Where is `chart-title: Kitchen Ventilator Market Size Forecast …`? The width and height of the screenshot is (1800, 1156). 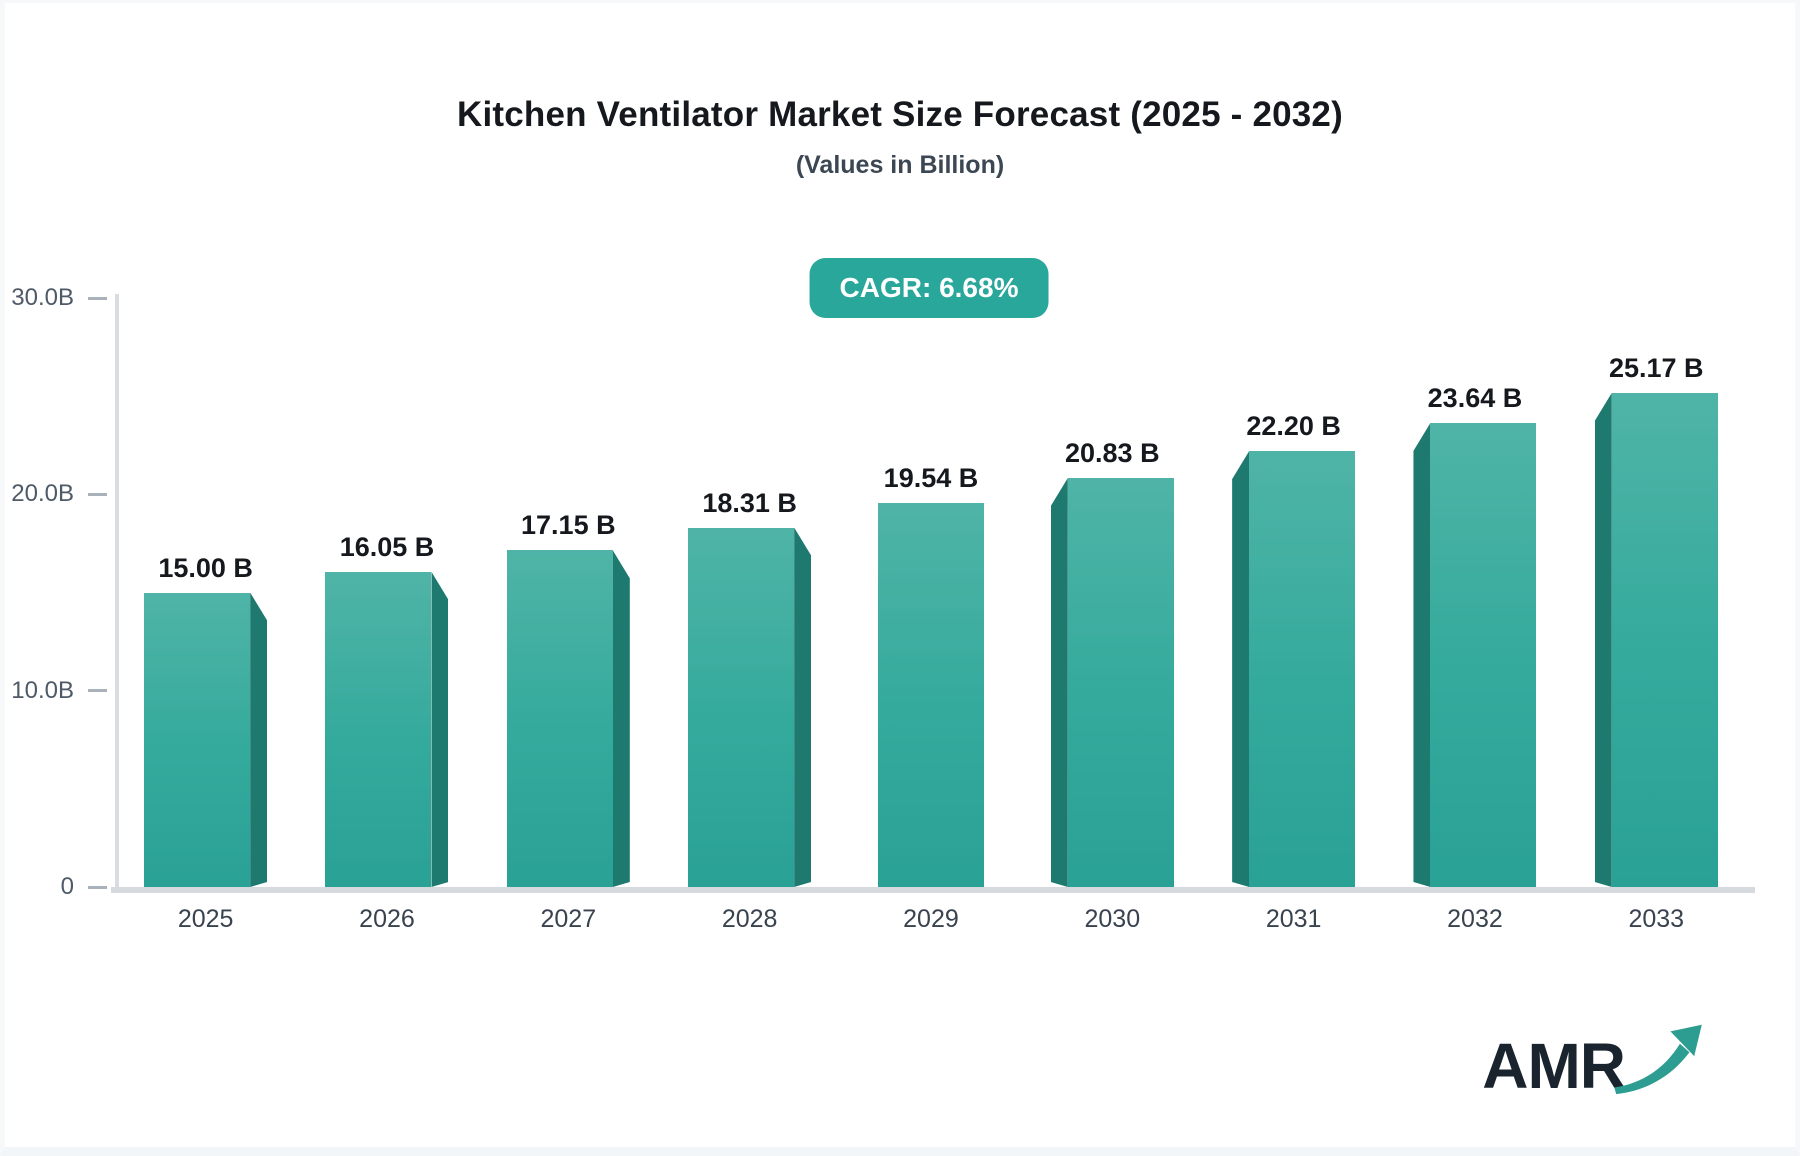 chart-title: Kitchen Ventilator Market Size Forecast … is located at coordinates (900, 114).